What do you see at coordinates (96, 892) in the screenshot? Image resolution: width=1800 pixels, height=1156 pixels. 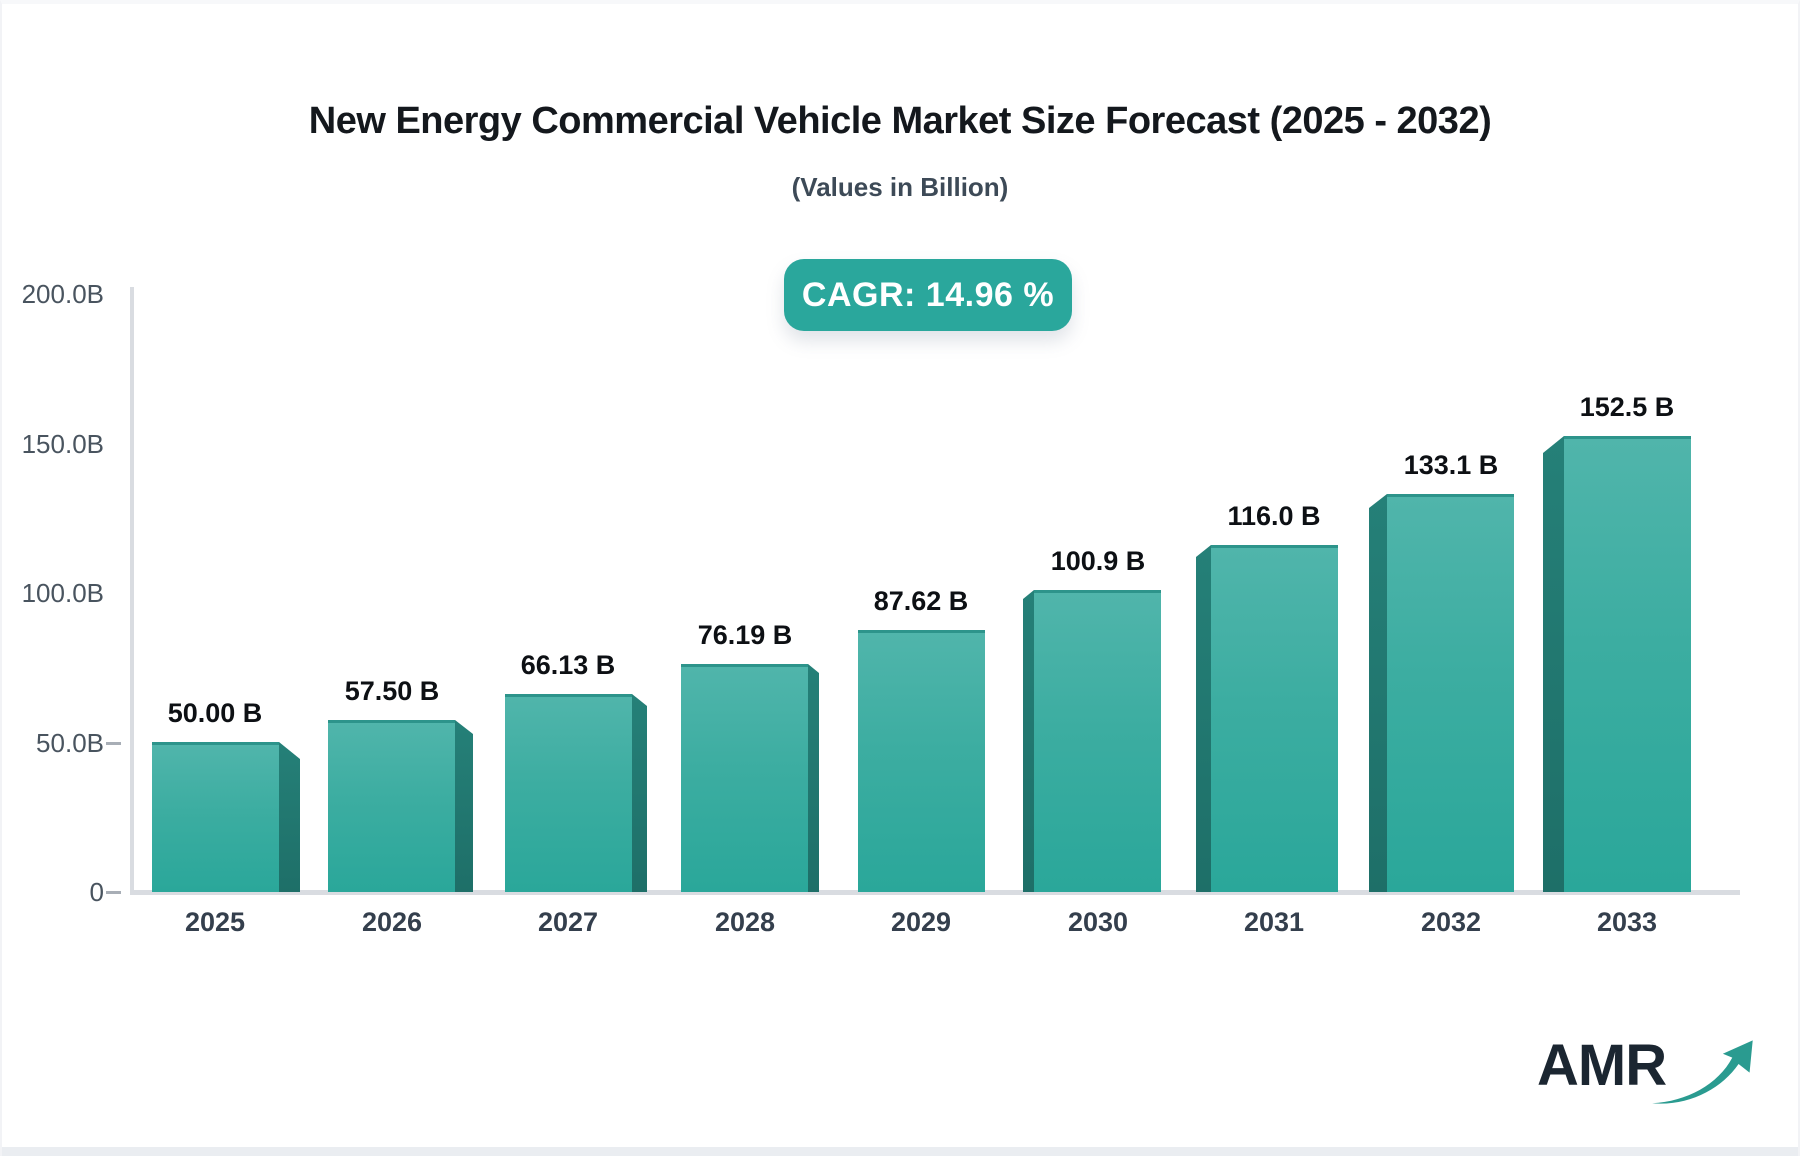 I see `y-axis-tick-label: 0` at bounding box center [96, 892].